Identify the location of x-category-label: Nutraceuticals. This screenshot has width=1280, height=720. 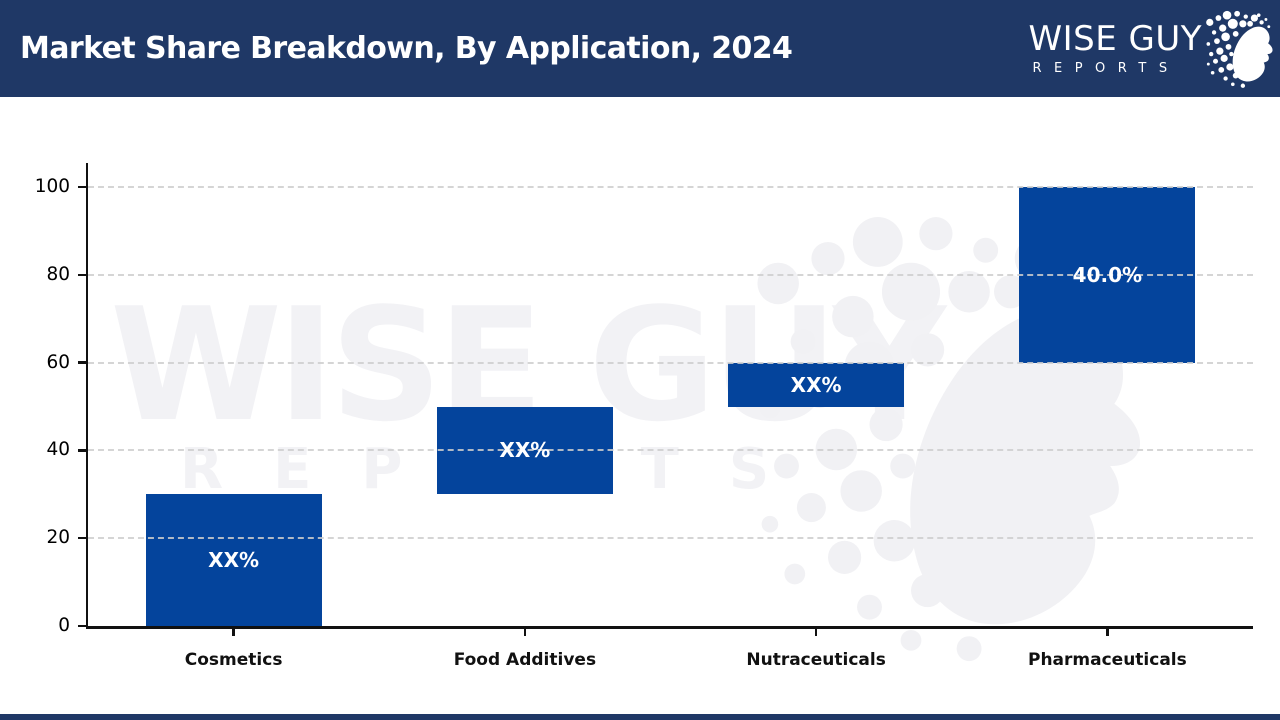
(816, 660).